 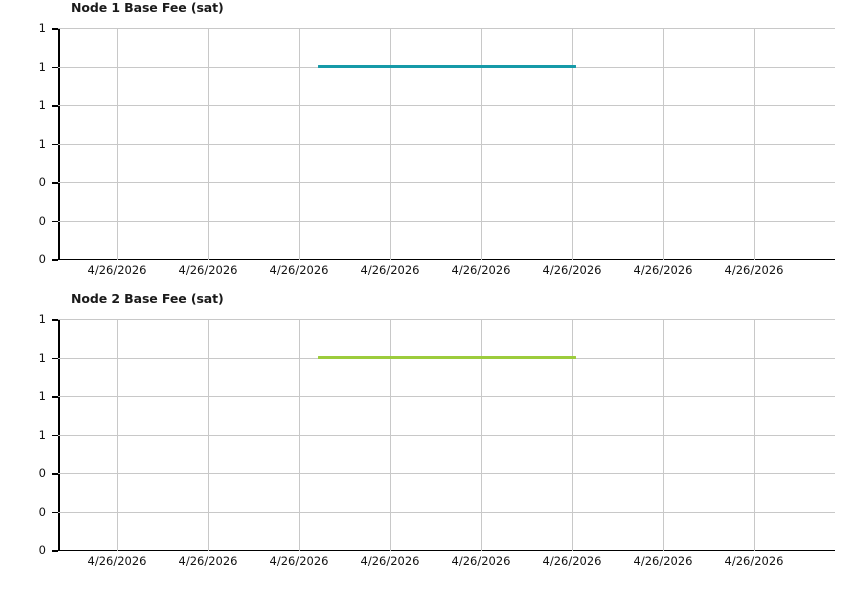 What do you see at coordinates (147, 298) in the screenshot?
I see `chart-2-title: Node 2 Base Fee (sat)` at bounding box center [147, 298].